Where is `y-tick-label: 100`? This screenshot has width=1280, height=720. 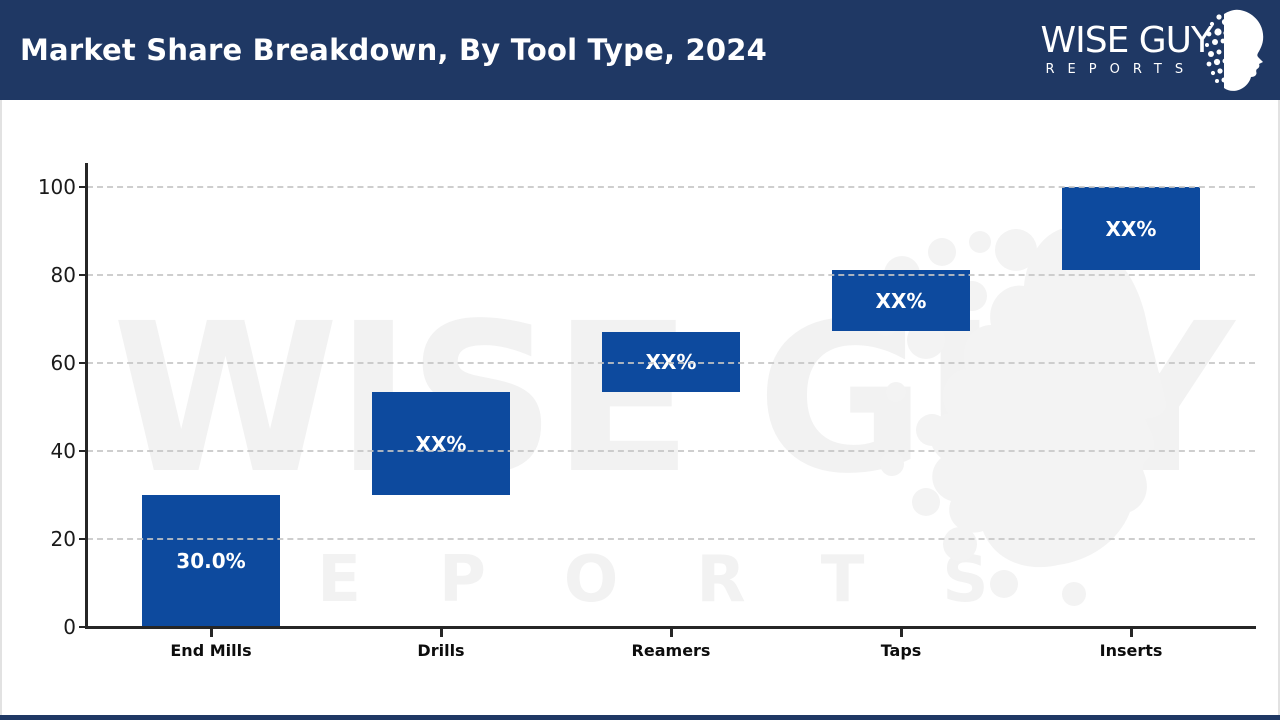
y-tick-label: 100 is located at coordinates (56, 187).